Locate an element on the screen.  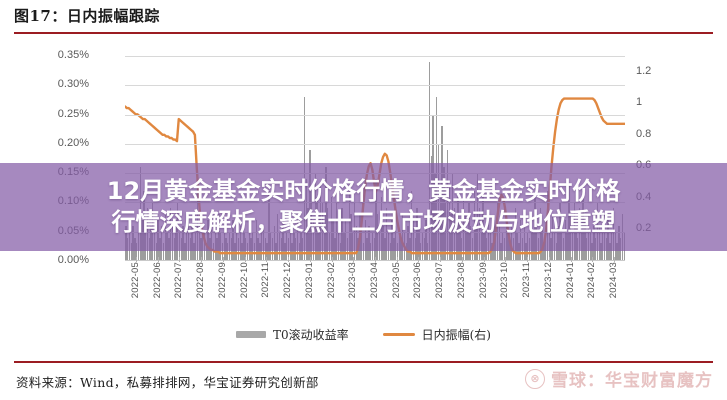
x-axis-tick-label: 2022-08 is located at coordinates (201, 280).